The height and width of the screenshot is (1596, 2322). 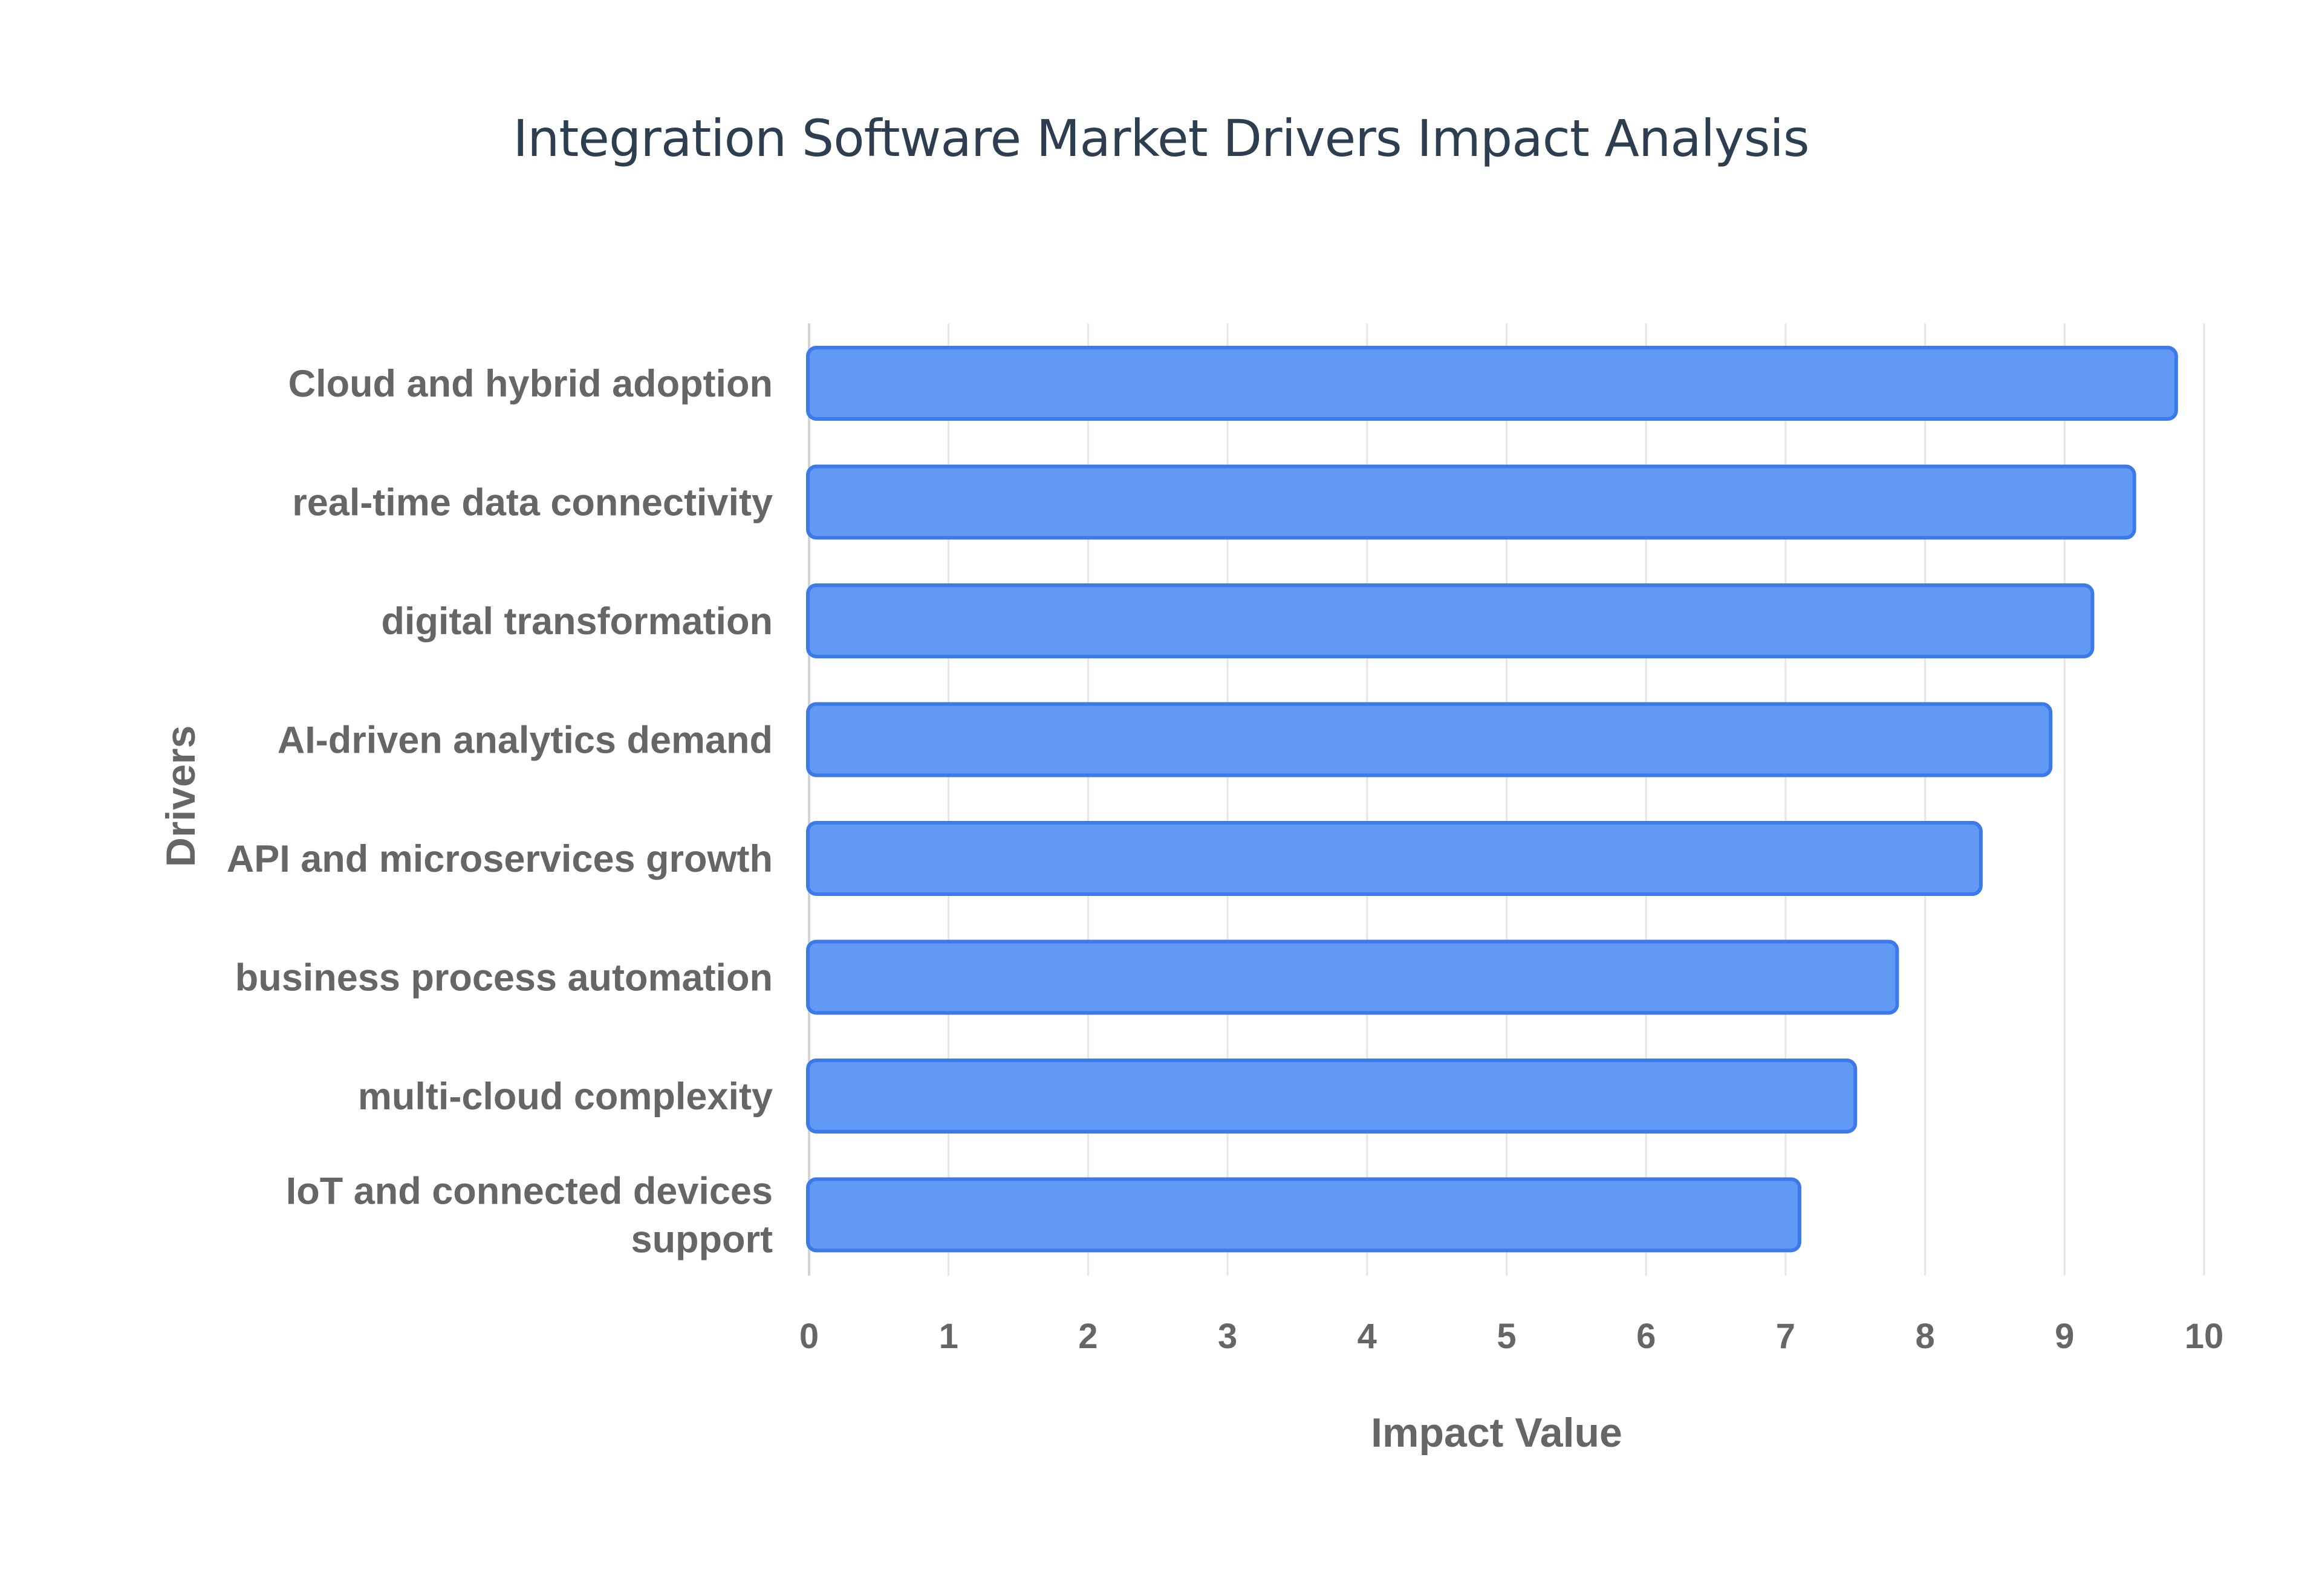 What do you see at coordinates (577, 621) in the screenshot?
I see `y-category-label: digital transformation` at bounding box center [577, 621].